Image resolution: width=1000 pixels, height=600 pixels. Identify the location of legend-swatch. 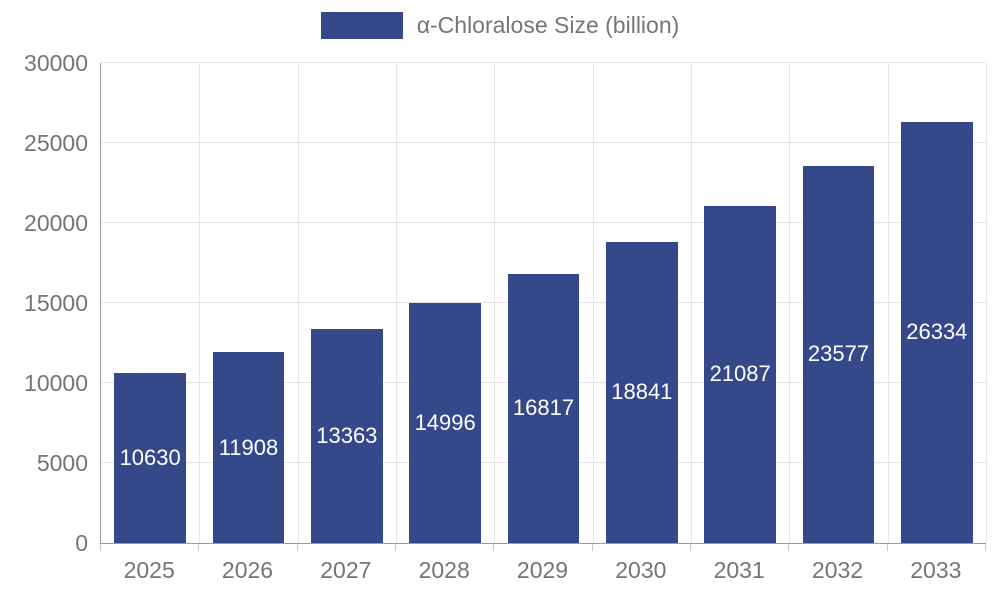
(361, 25).